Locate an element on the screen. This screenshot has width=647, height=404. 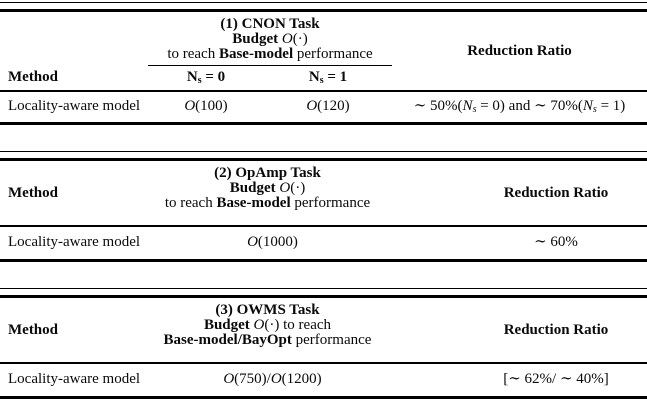
owms-top-rule-thin is located at coordinates (323, 288).